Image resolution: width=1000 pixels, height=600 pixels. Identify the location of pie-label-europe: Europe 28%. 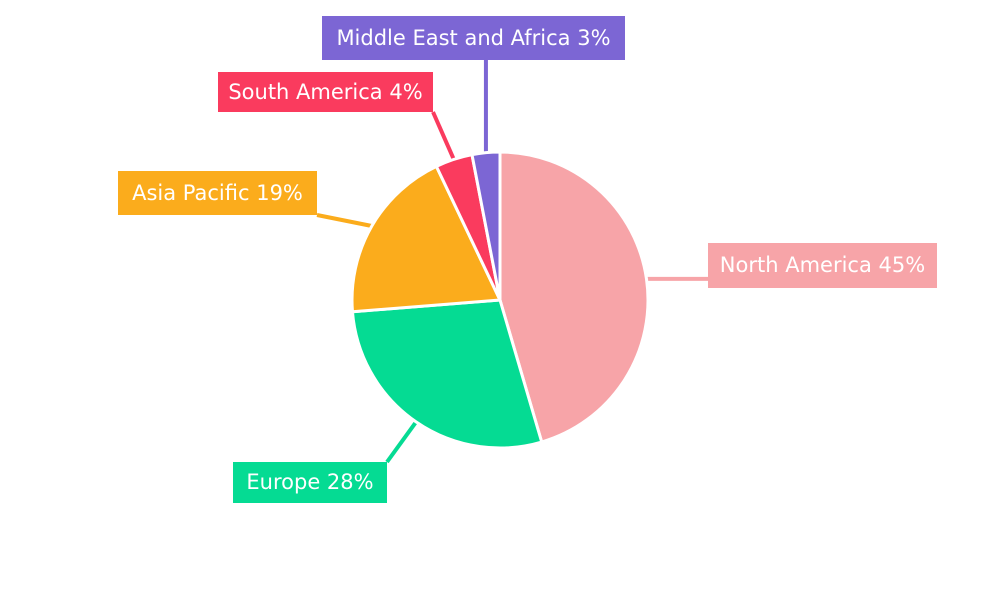
(310, 482).